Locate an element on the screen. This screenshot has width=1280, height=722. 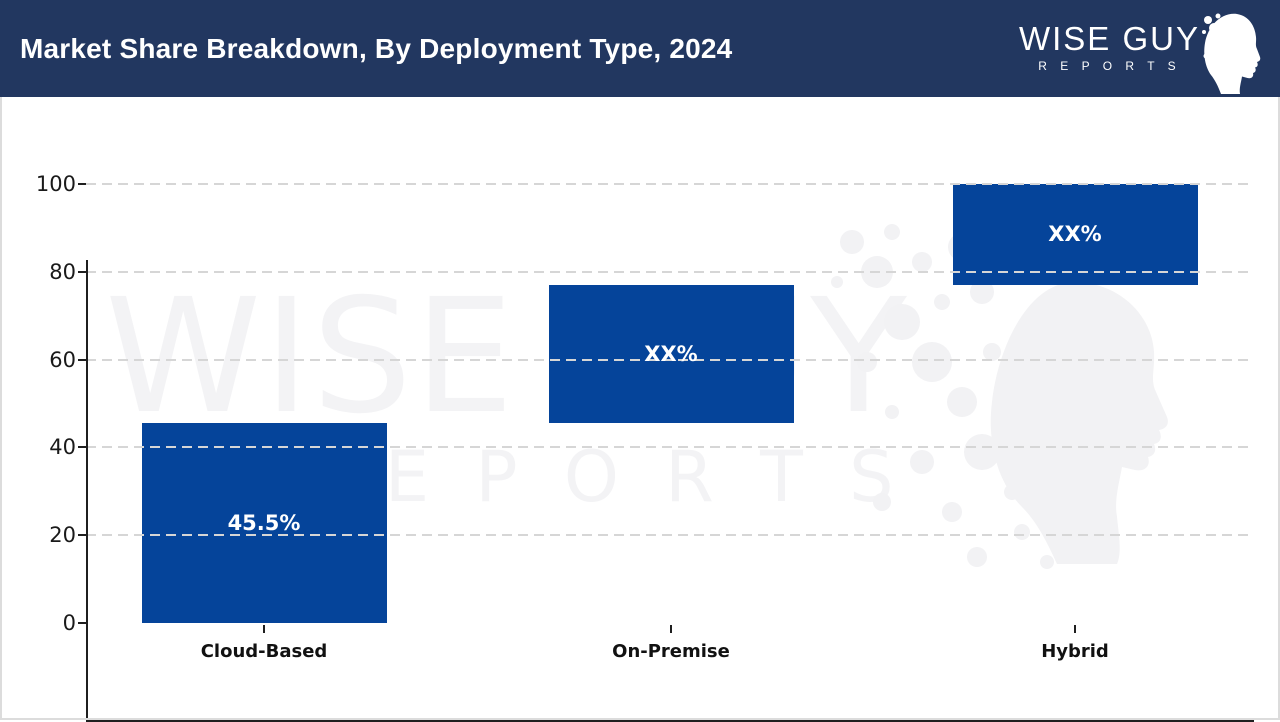
bar-on-premise is located at coordinates (671, 354).